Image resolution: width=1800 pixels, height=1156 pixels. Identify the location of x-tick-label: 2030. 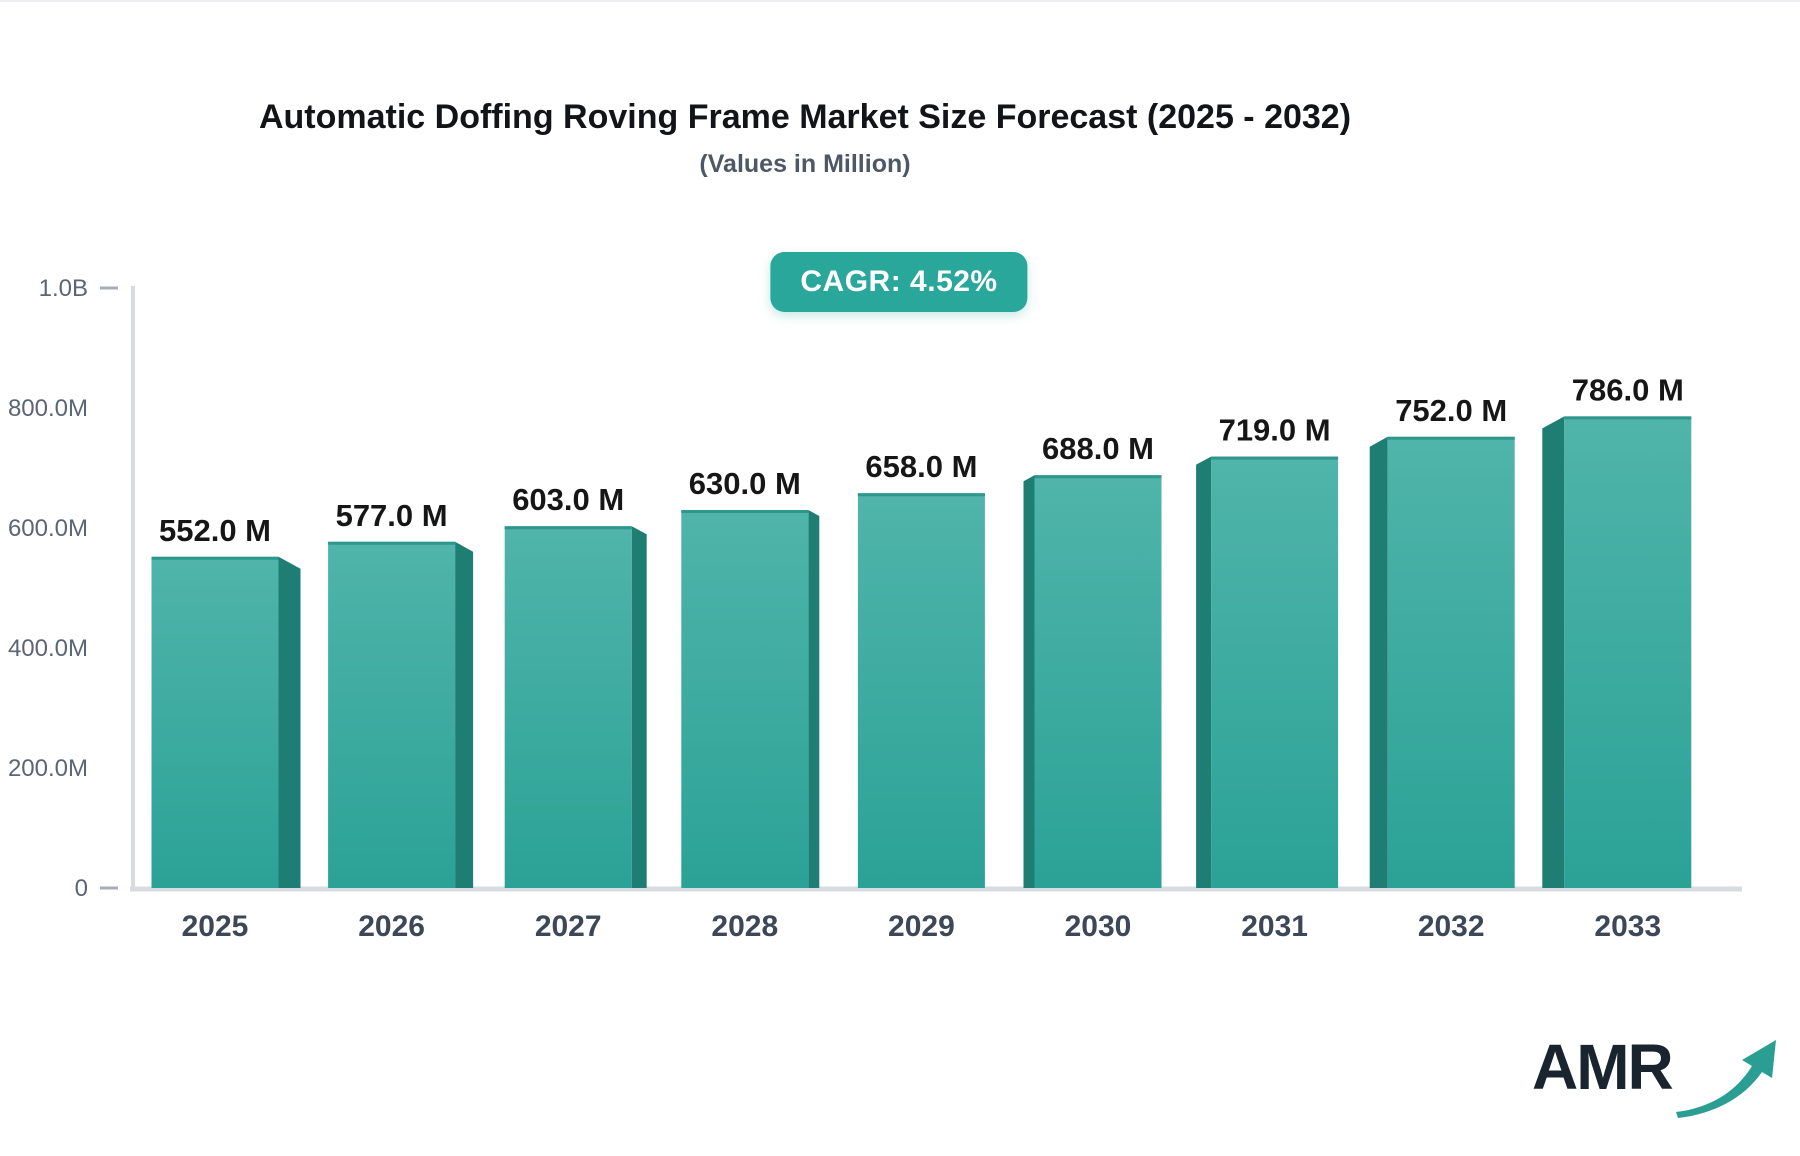
(1098, 926).